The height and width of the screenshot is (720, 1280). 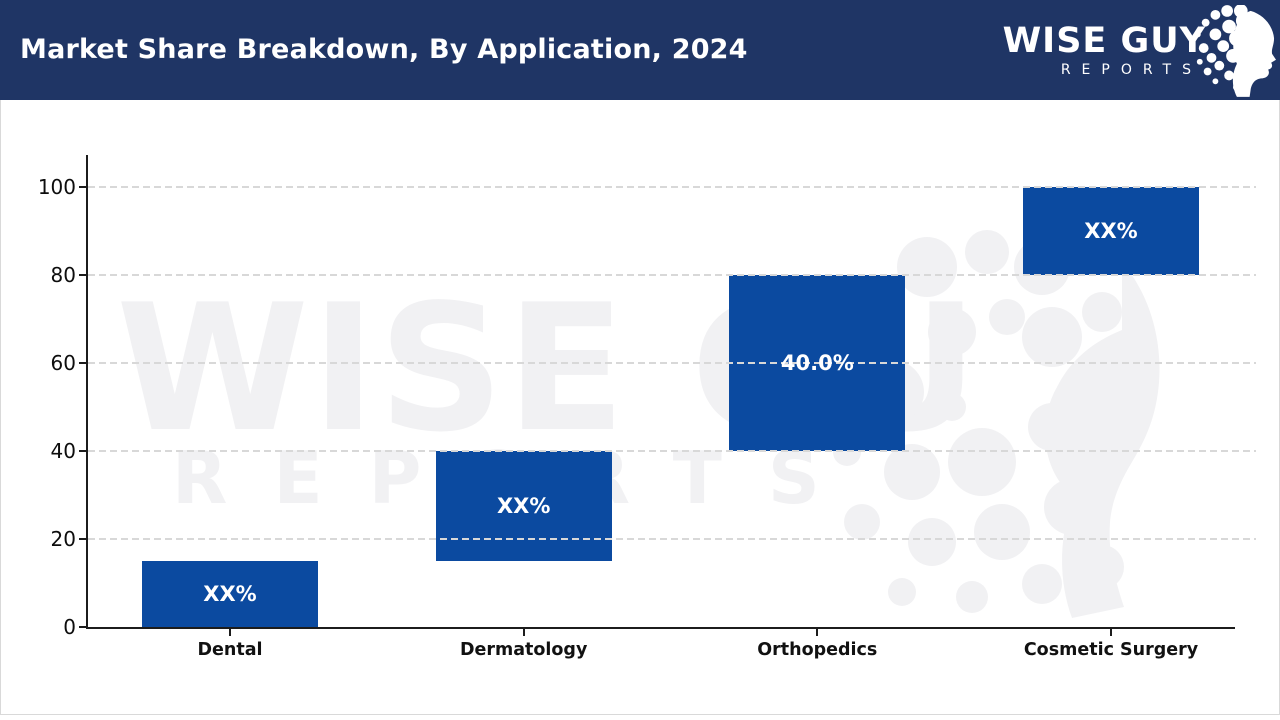 I want to click on y-tick-label: 60, so click(x=63, y=363).